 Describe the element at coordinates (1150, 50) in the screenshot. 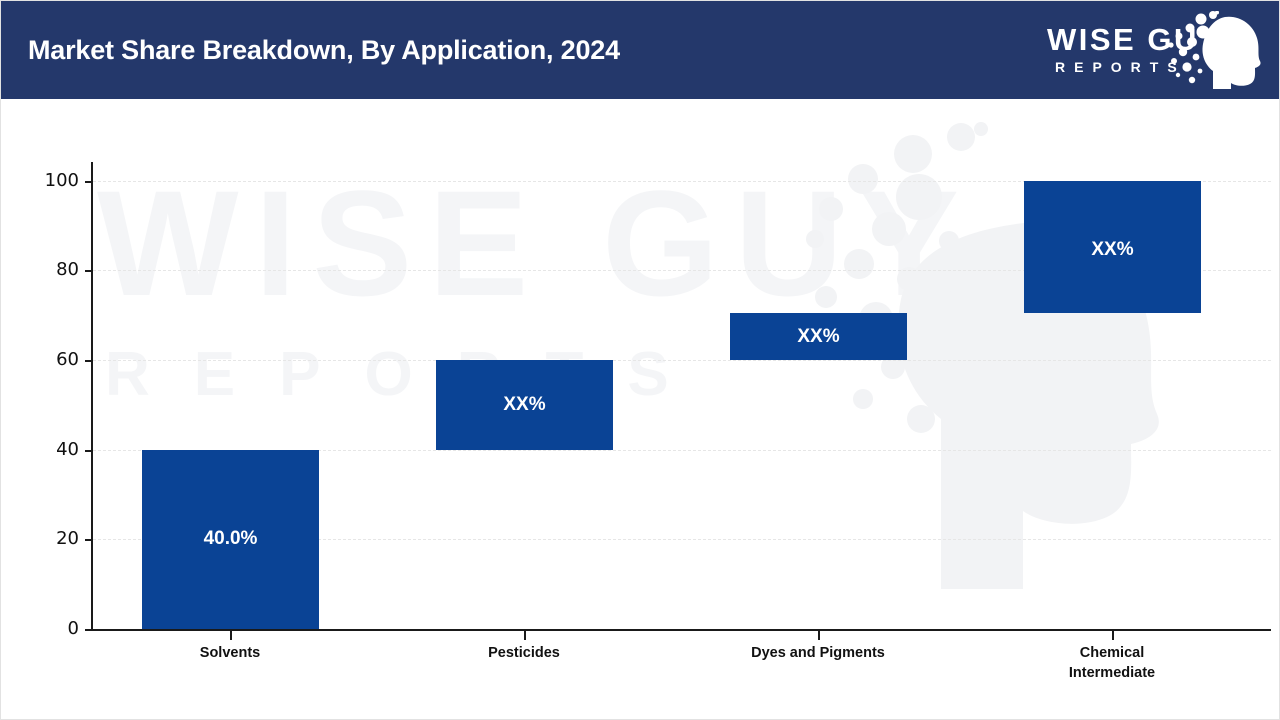

I see `wise-guy-reports-logo: WISE GUY REPORTS` at that location.